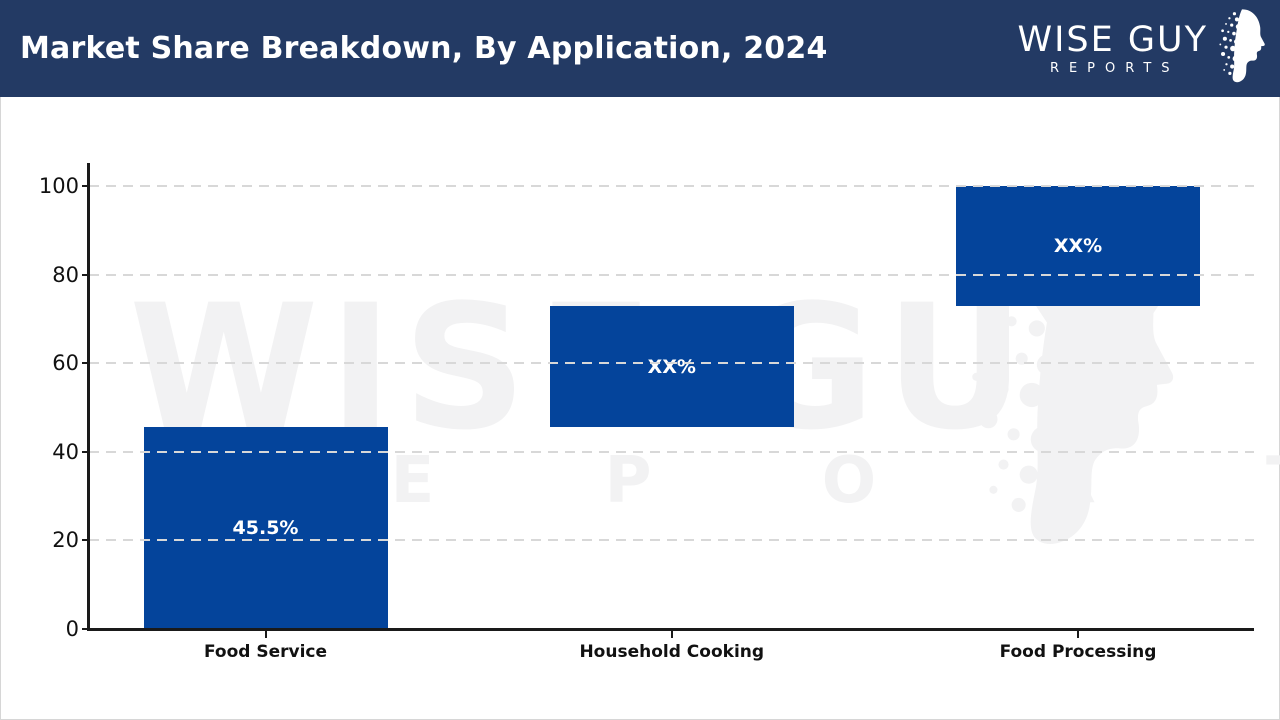 This screenshot has height=720, width=1280. Describe the element at coordinates (672, 652) in the screenshot. I see `x-axis-label-1: Household Cooking` at that location.